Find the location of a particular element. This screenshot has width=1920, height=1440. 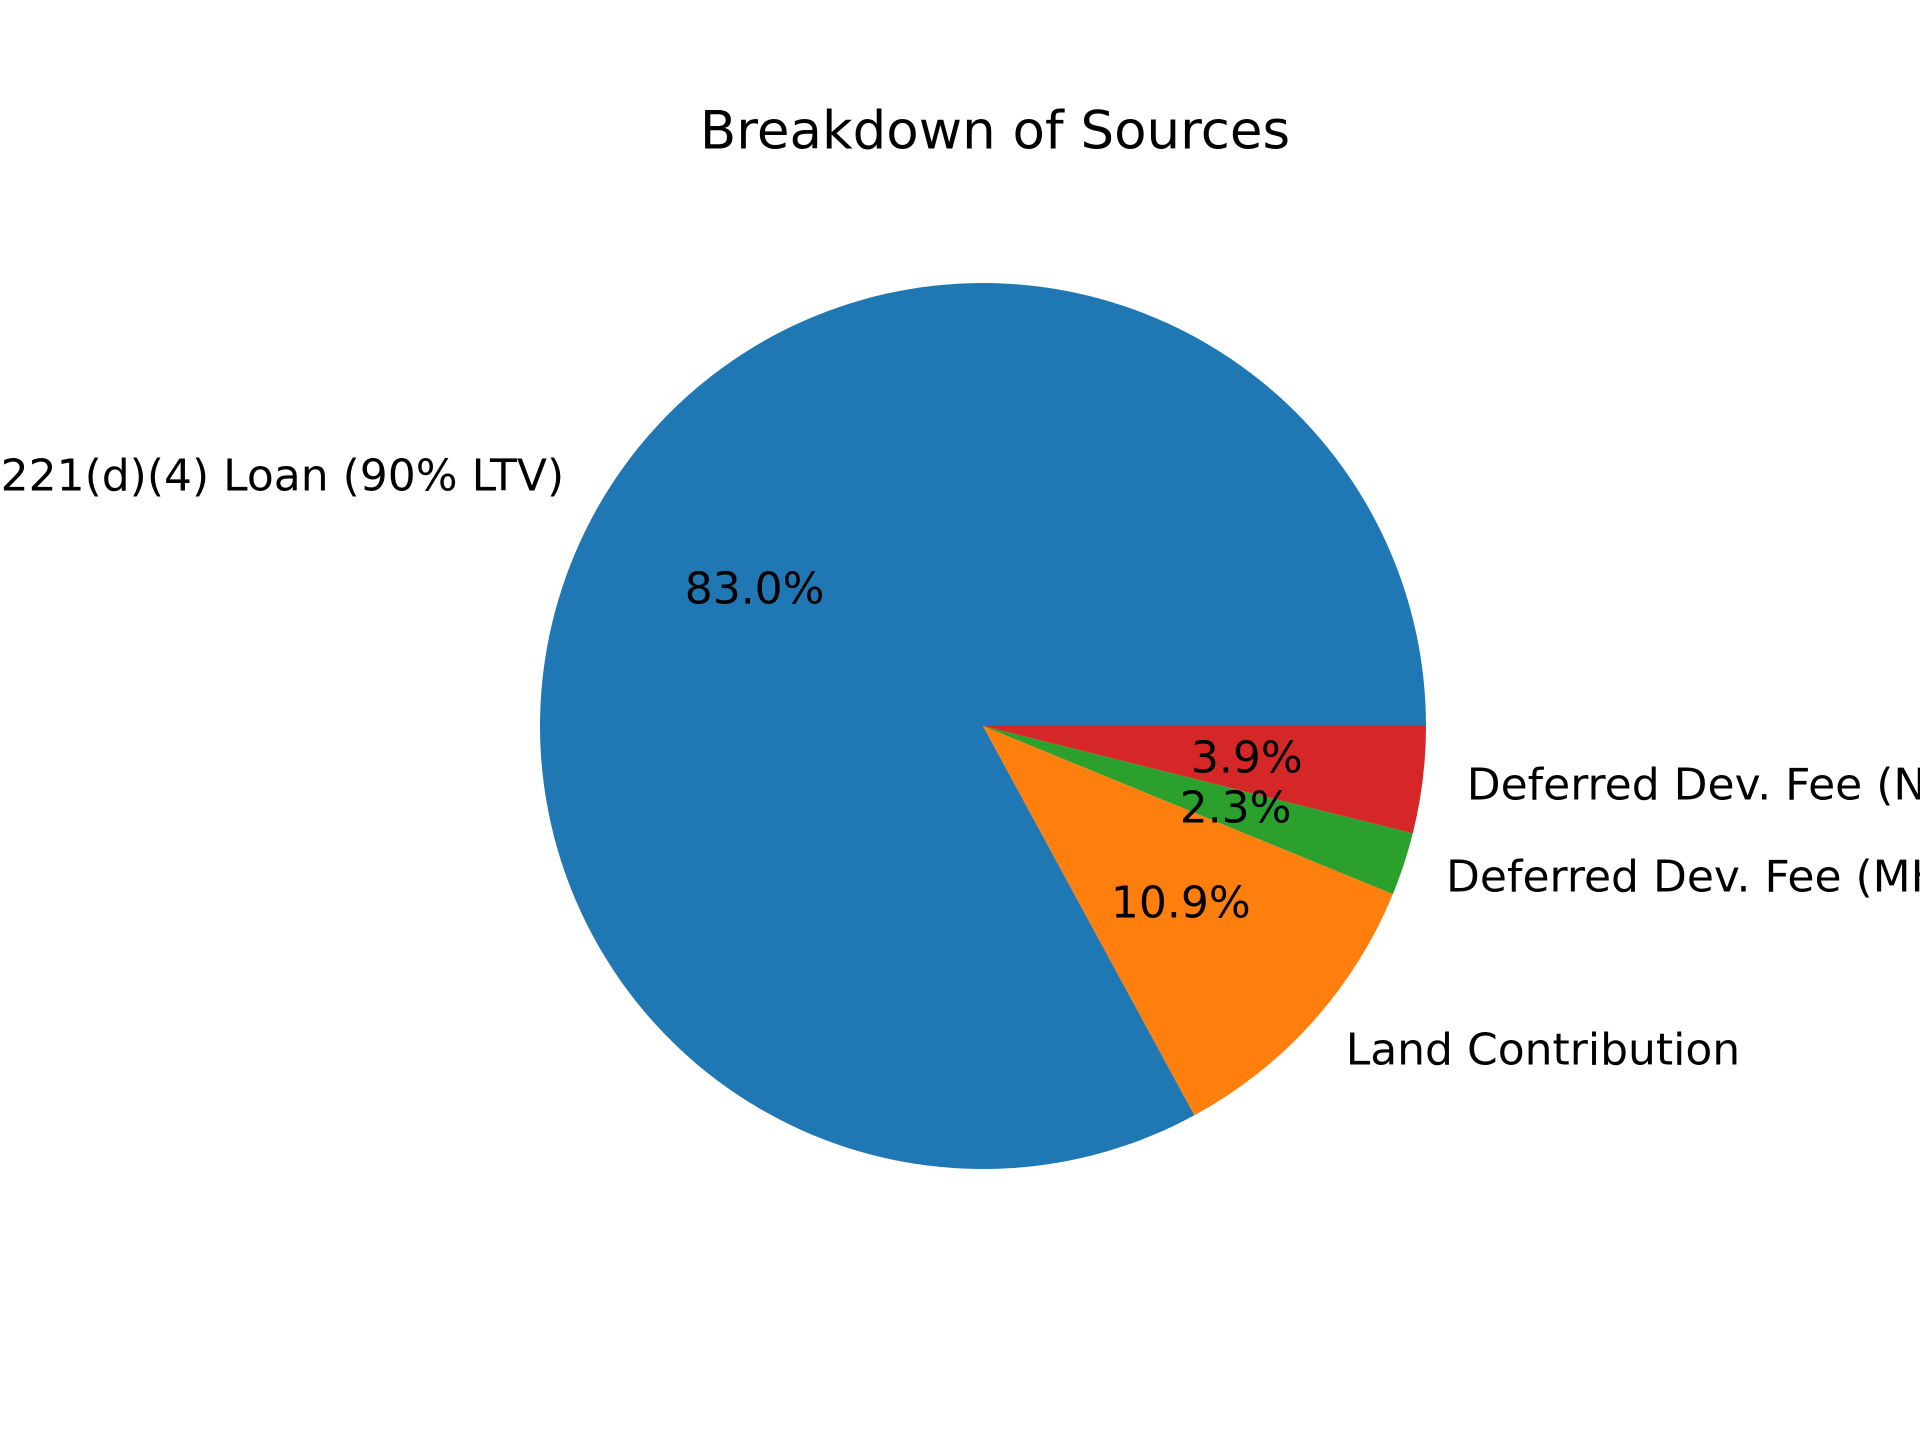

slice-label-2: Deferred Dev. Fee (MH is located at coordinates (1683, 877).